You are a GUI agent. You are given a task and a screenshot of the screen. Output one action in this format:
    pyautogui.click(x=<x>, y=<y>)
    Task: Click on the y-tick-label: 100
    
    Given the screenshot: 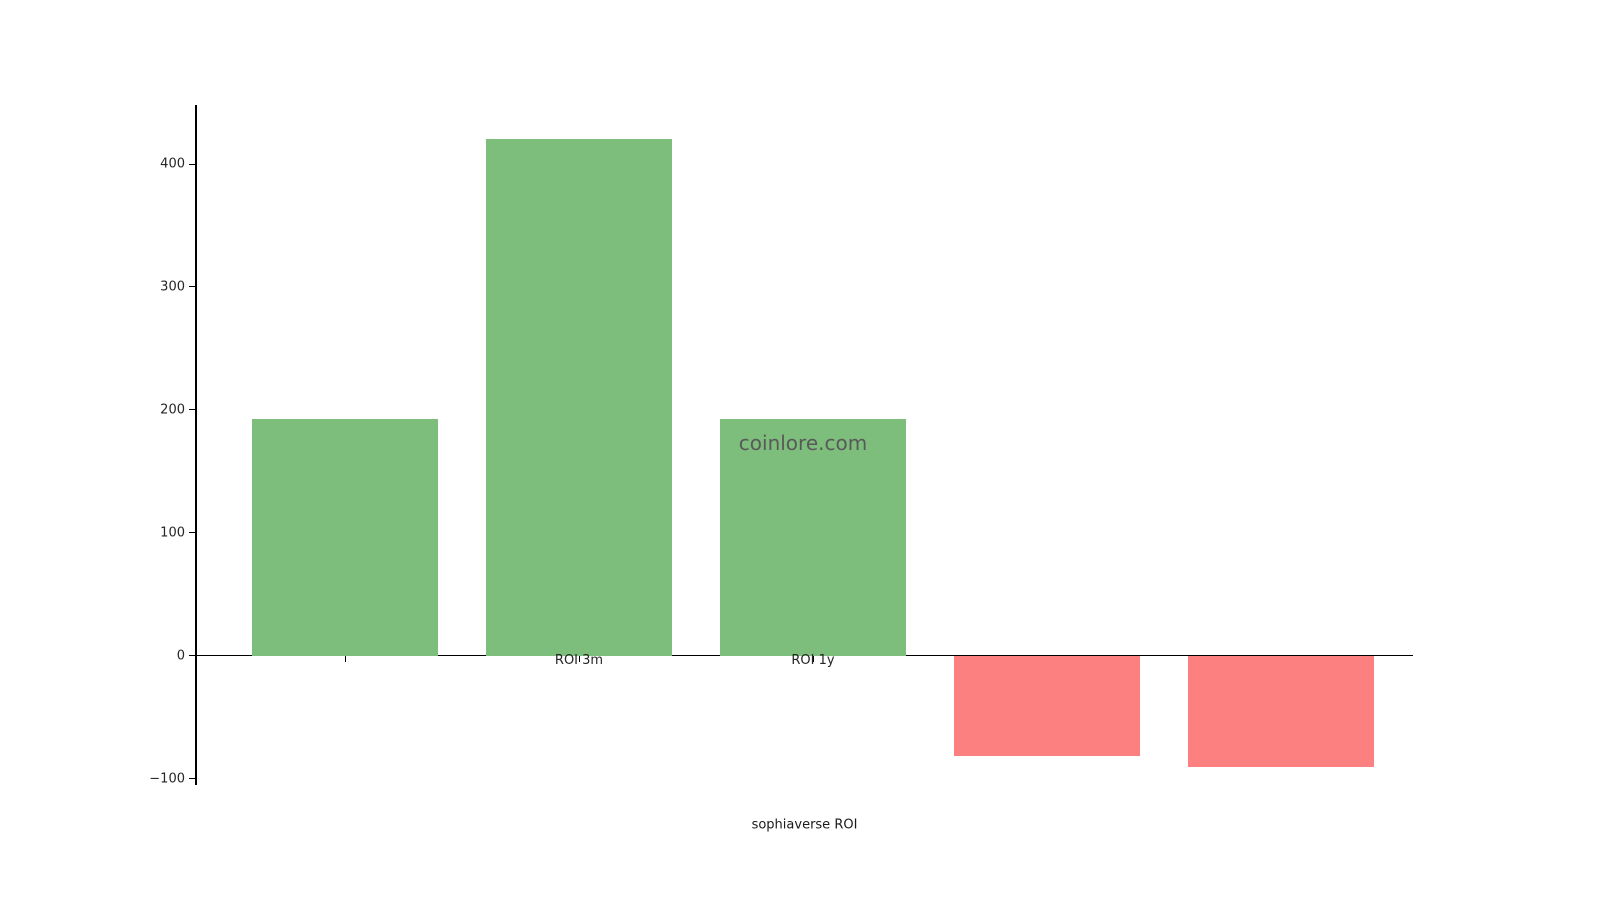 What is the action you would take?
    pyautogui.click(x=172, y=533)
    